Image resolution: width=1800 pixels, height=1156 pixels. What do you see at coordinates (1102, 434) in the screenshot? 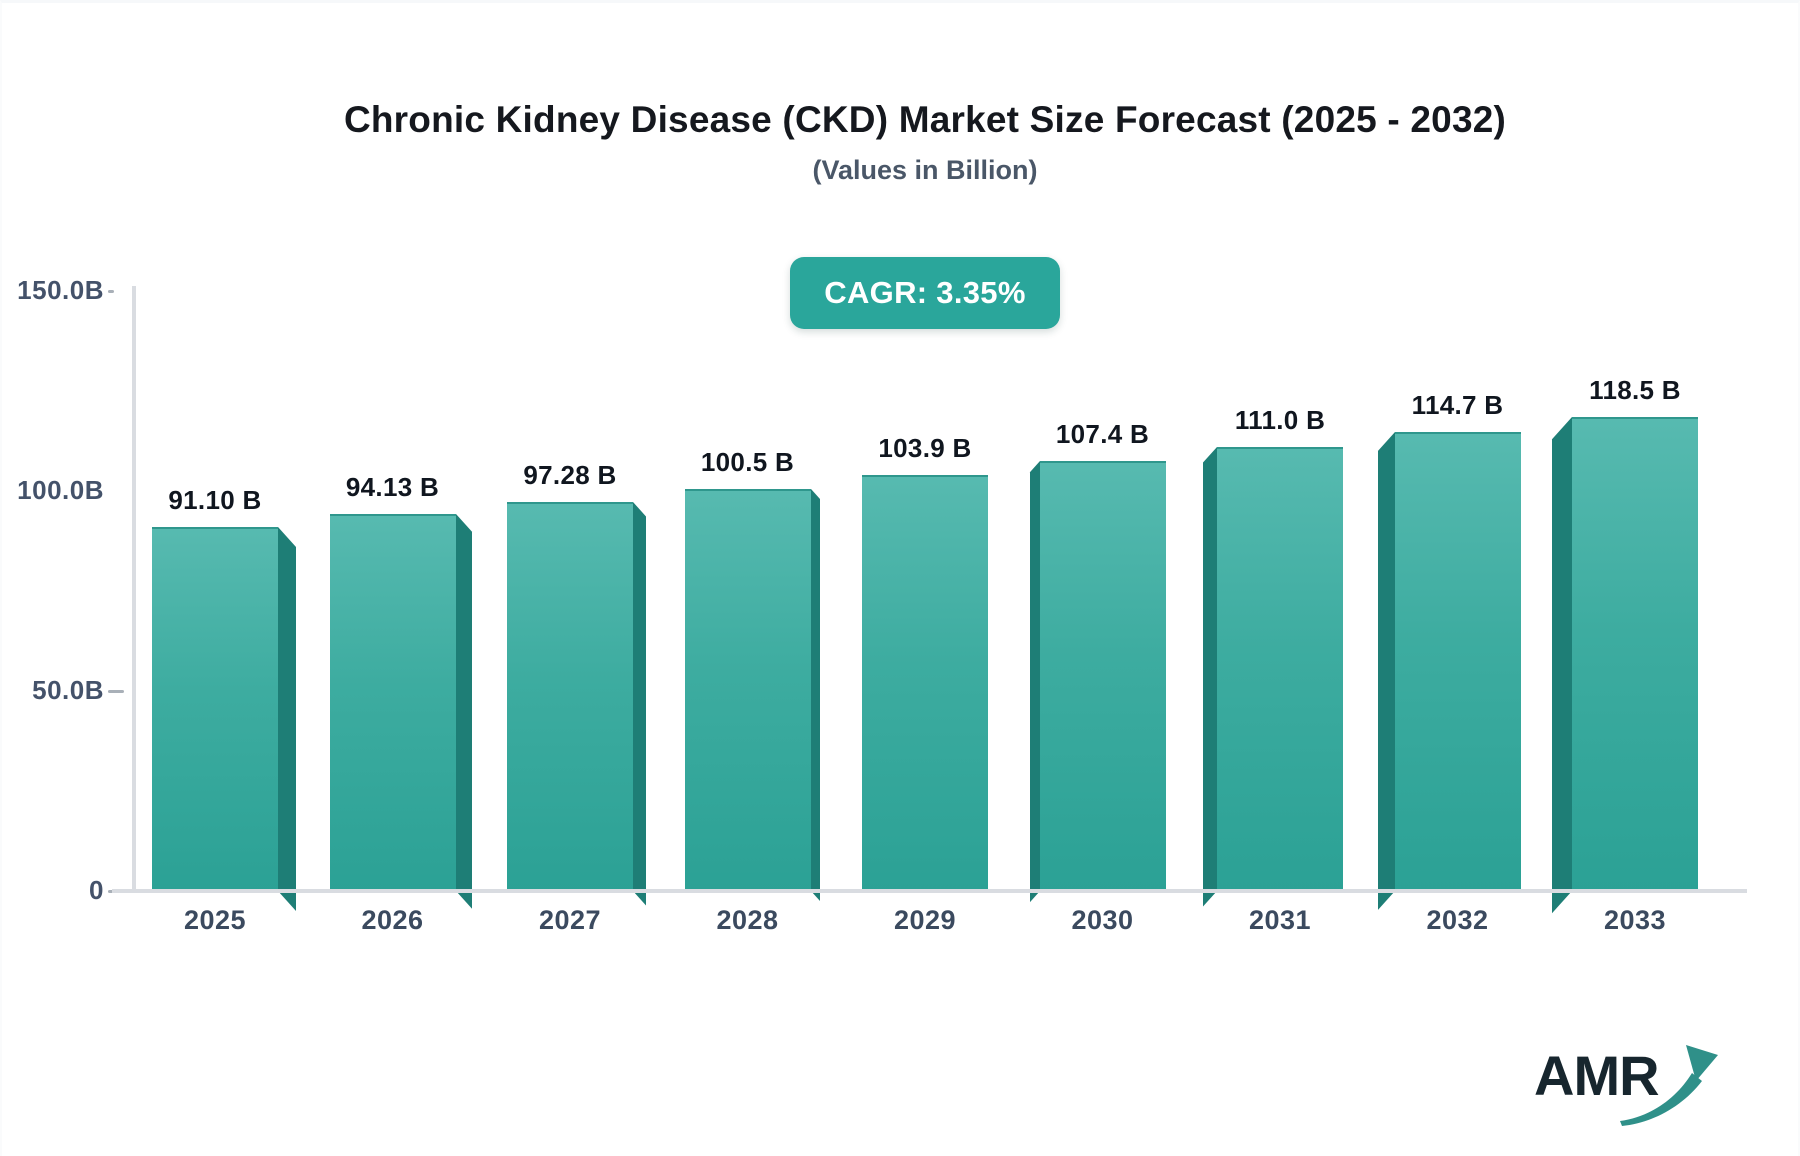
I see `bar-value-label: 107.4 B` at bounding box center [1102, 434].